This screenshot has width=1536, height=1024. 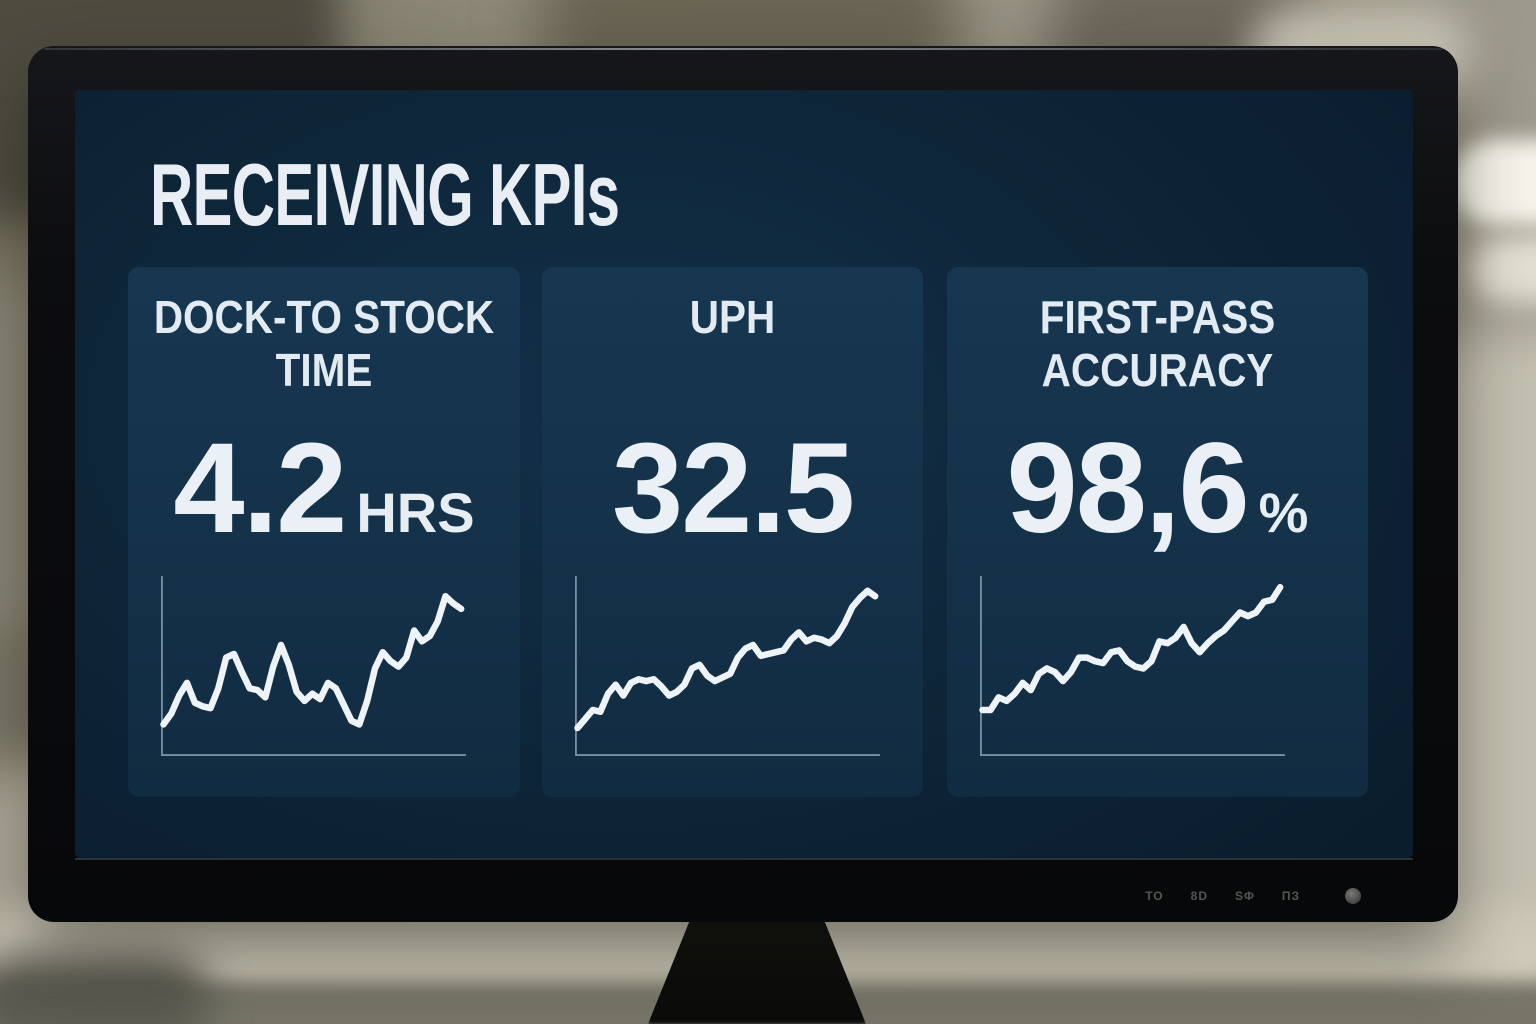 I want to click on bezel-button-label: ПЗ, so click(x=1290, y=896).